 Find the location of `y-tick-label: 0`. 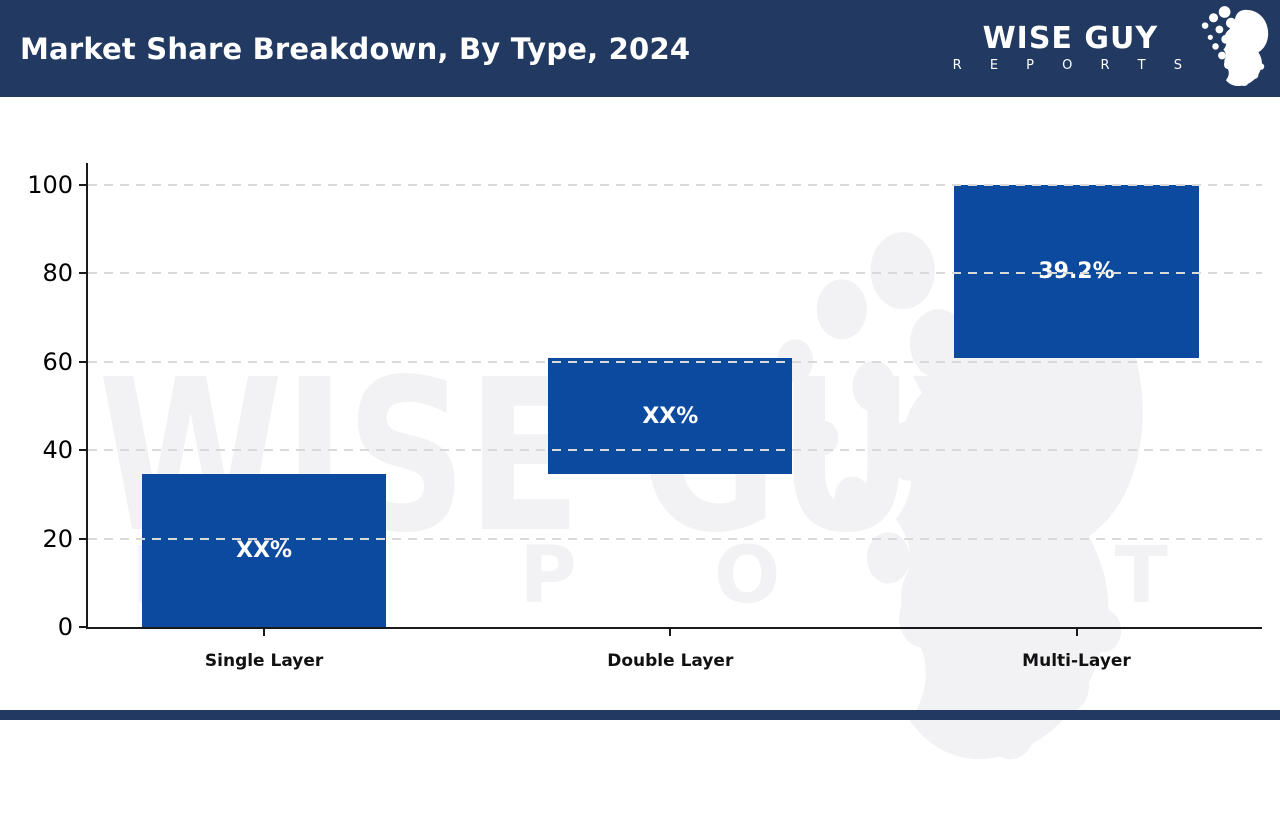

y-tick-label: 0 is located at coordinates (65, 627).